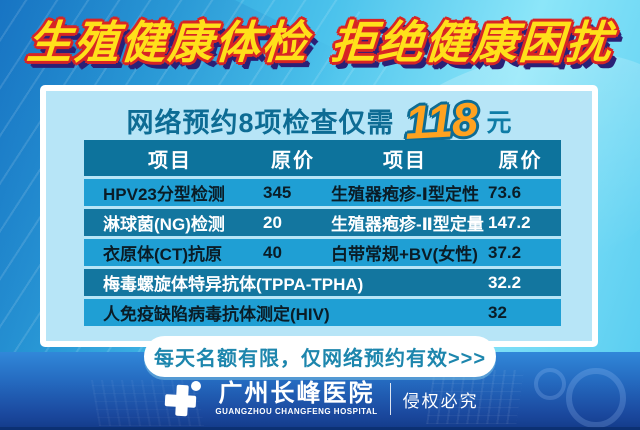 Image resolution: width=640 pixels, height=430 pixels. I want to click on hospital-brand: 广州长峰医院 GUANGZHOU CHANGFENG HOSPITAL, so click(296, 399).